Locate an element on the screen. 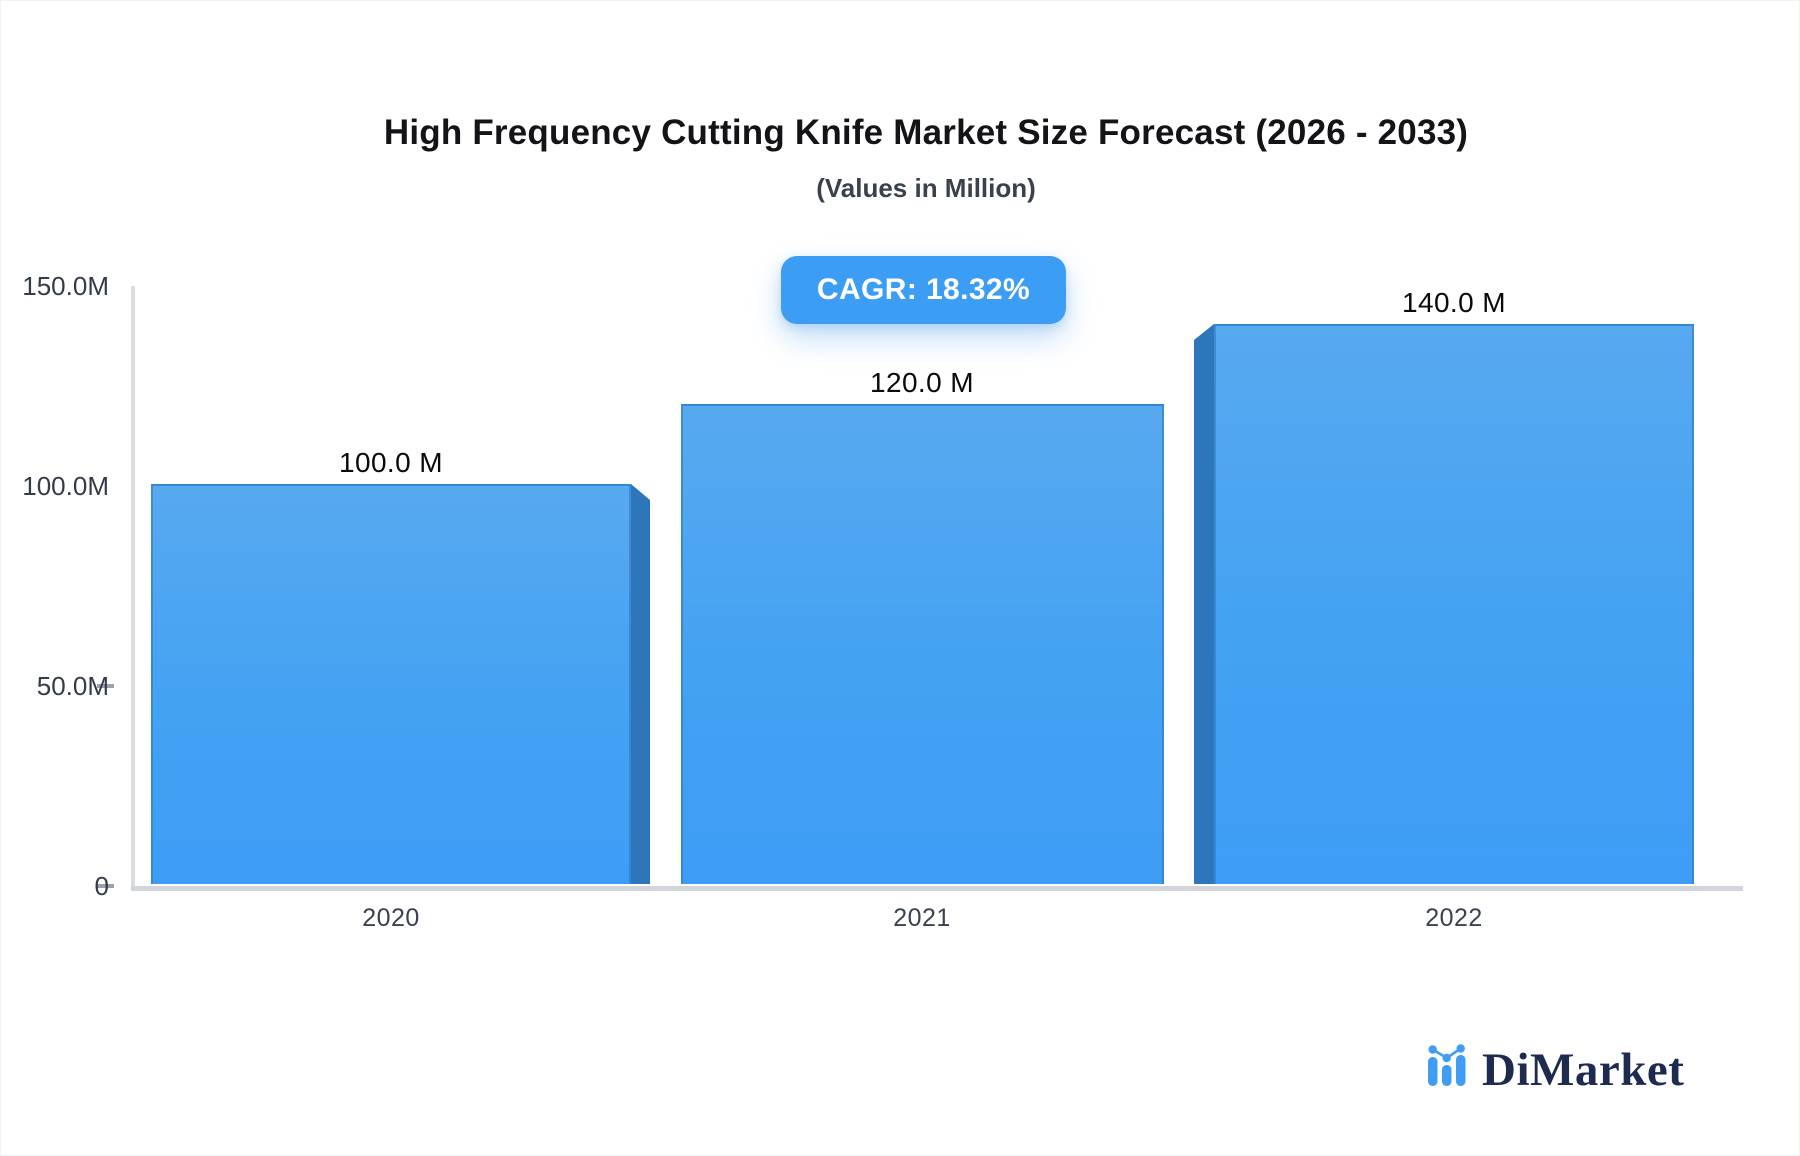 This screenshot has width=1800, height=1156. y-axis-line is located at coordinates (133, 588).